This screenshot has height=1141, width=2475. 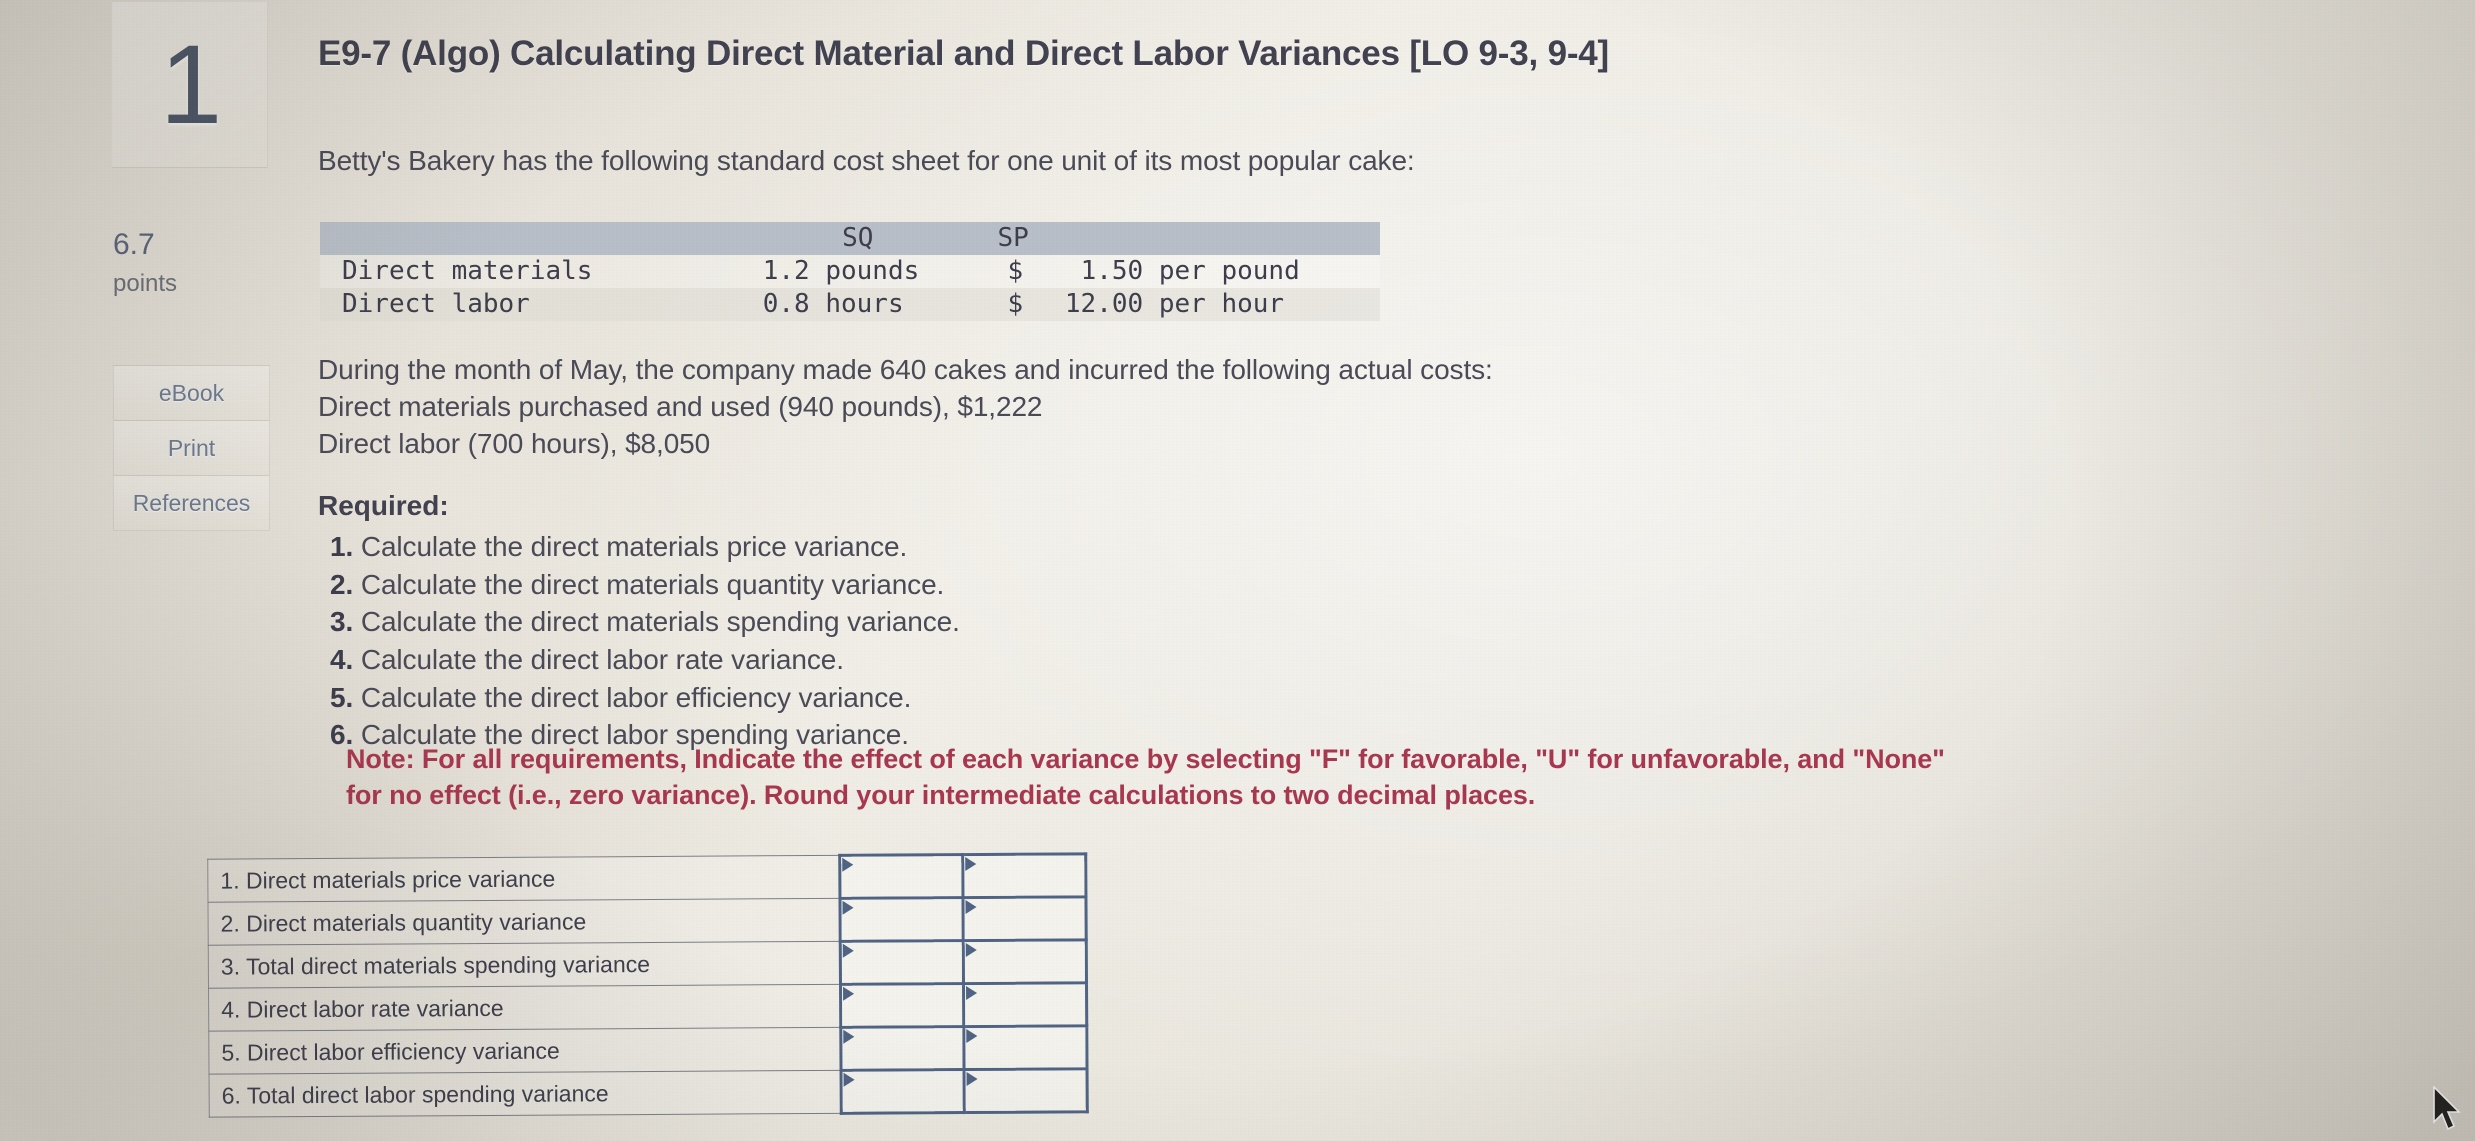 I want to click on table-row: Direct labor 0.8 hours $12.00 per hour, so click(x=850, y=305).